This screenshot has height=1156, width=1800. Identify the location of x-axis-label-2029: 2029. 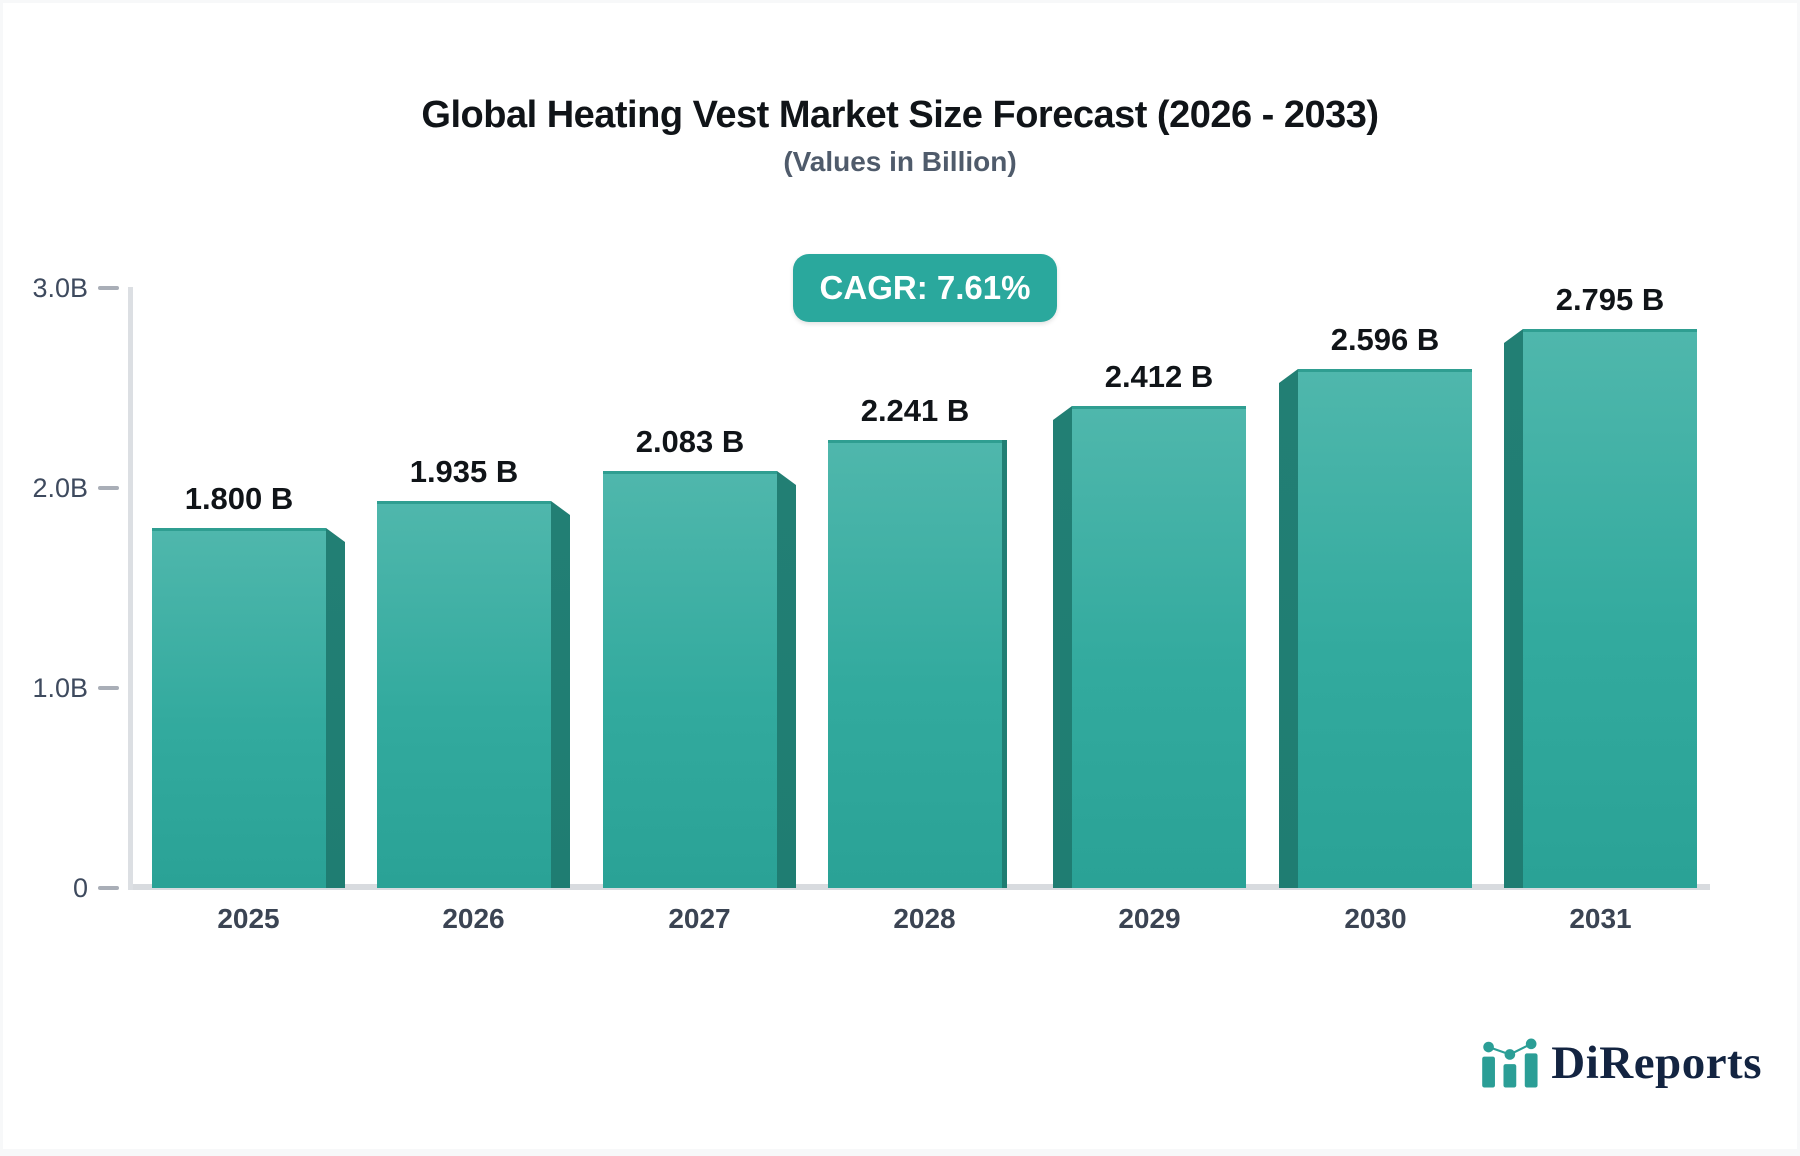
(1149, 918).